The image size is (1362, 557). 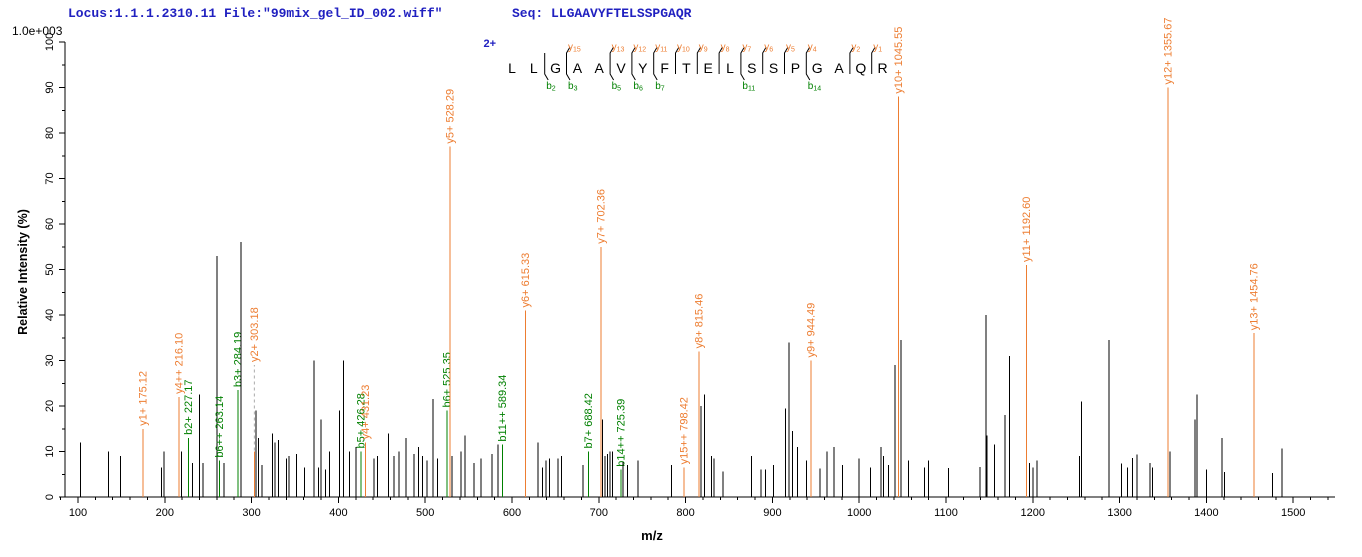 I want to click on b-ion-map-label: b11, so click(x=748, y=87).